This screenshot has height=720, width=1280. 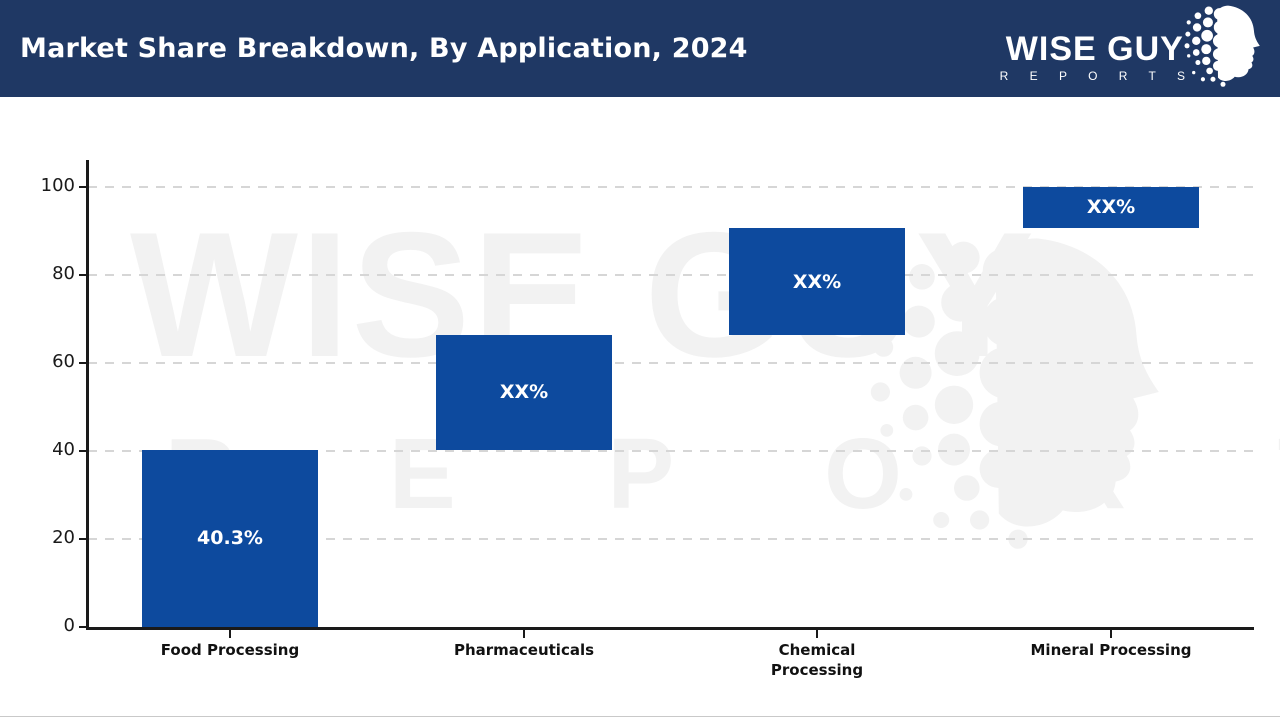 What do you see at coordinates (69, 625) in the screenshot?
I see `y-tick-label-0: 0` at bounding box center [69, 625].